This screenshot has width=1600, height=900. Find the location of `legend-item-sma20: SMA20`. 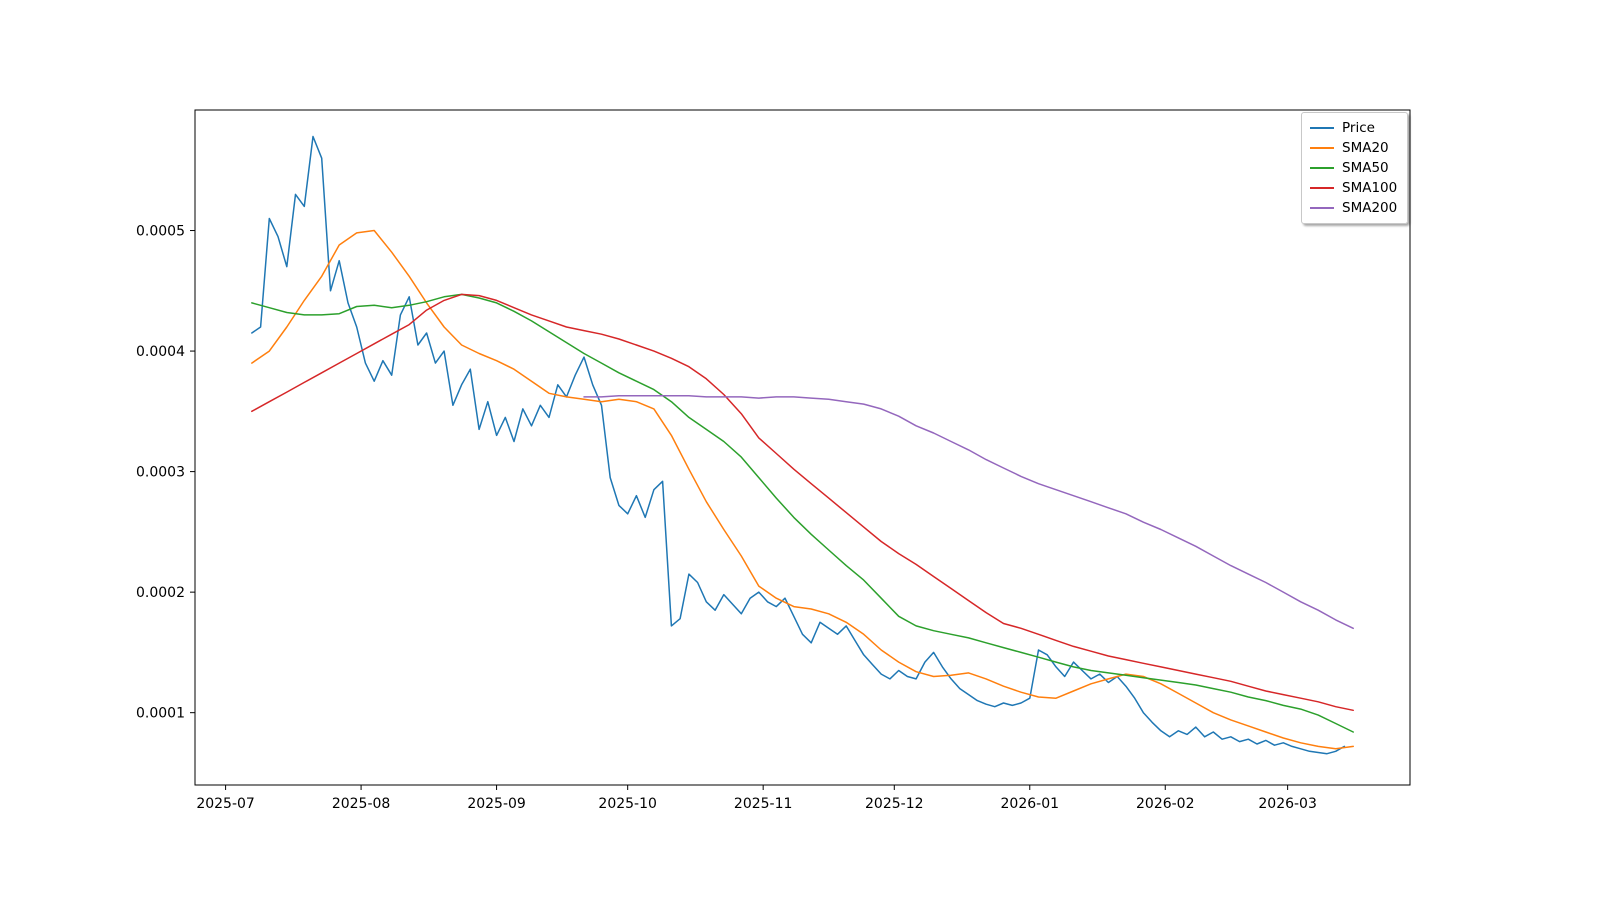

legend-item-sma20: SMA20 is located at coordinates (1353, 148).